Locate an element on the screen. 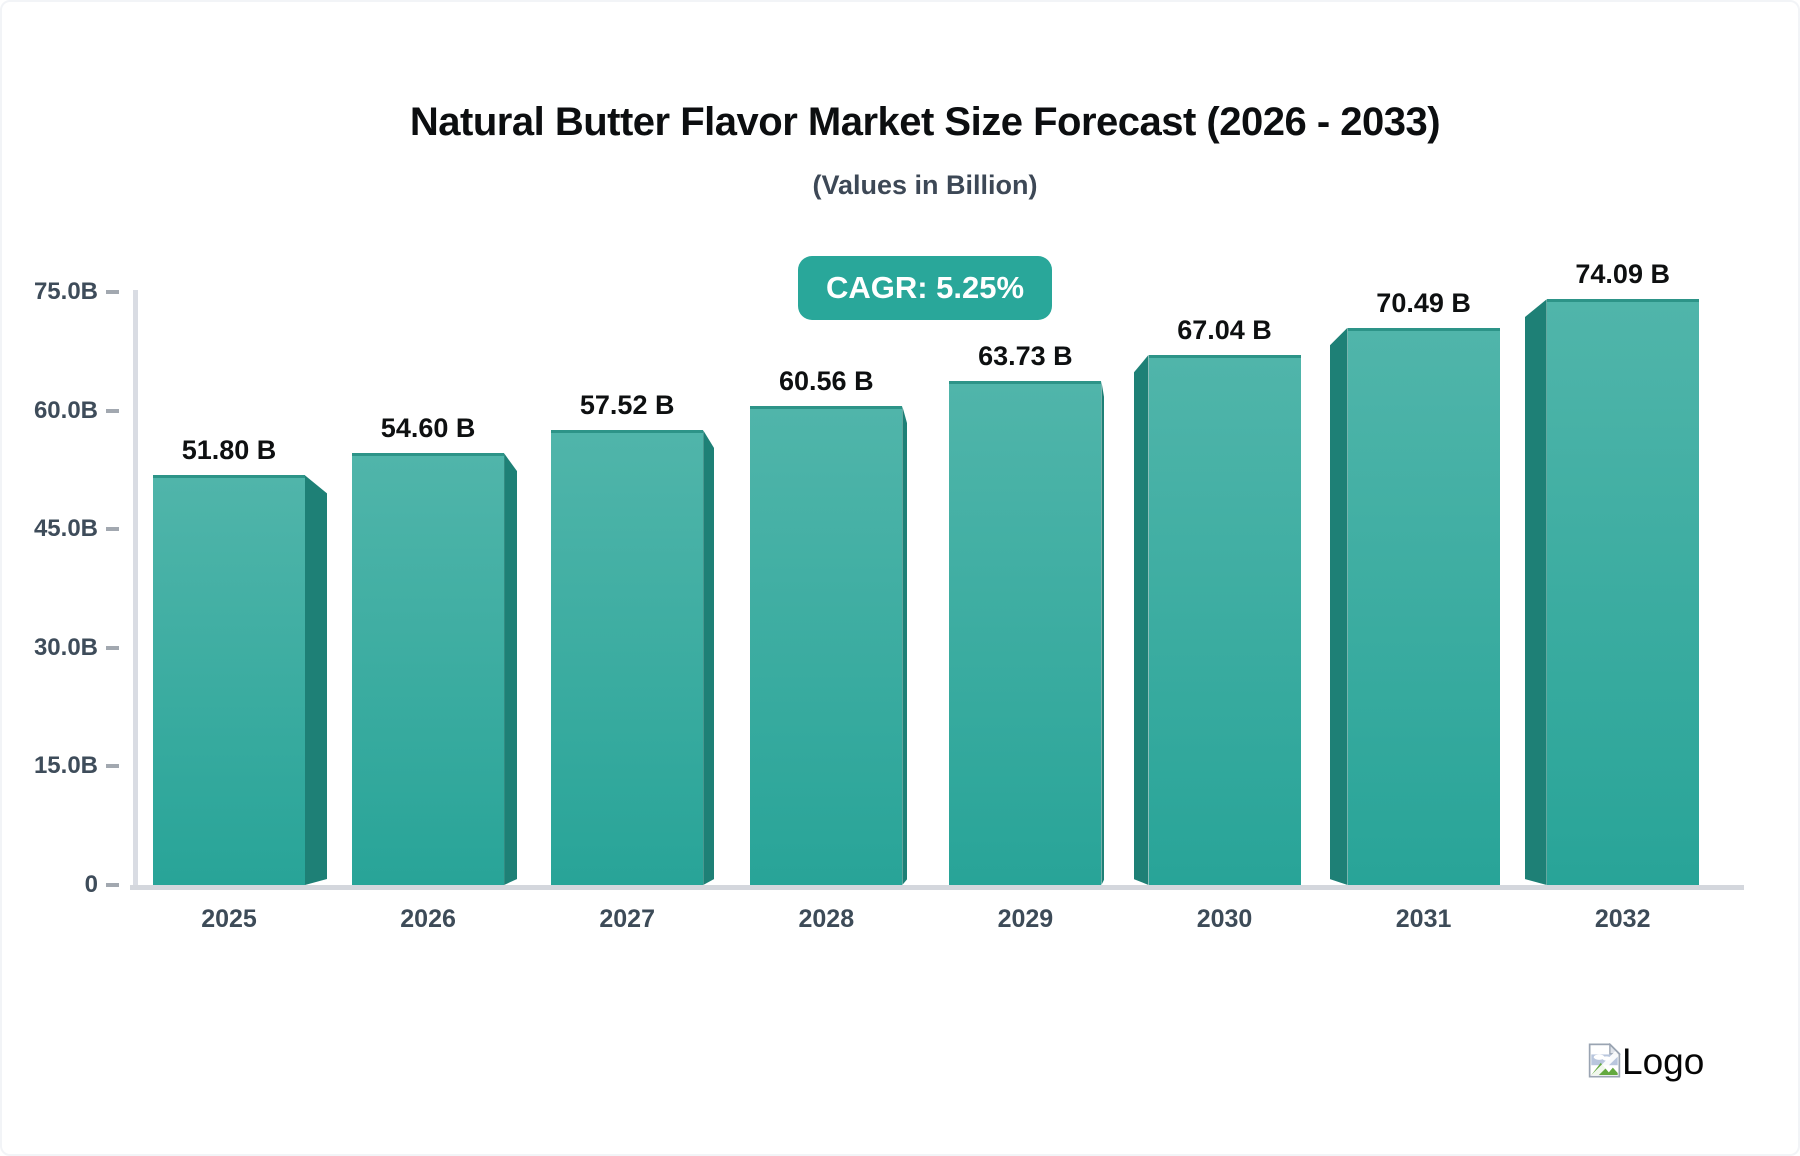  y-tick-label: 60.0B is located at coordinates (65, 410).